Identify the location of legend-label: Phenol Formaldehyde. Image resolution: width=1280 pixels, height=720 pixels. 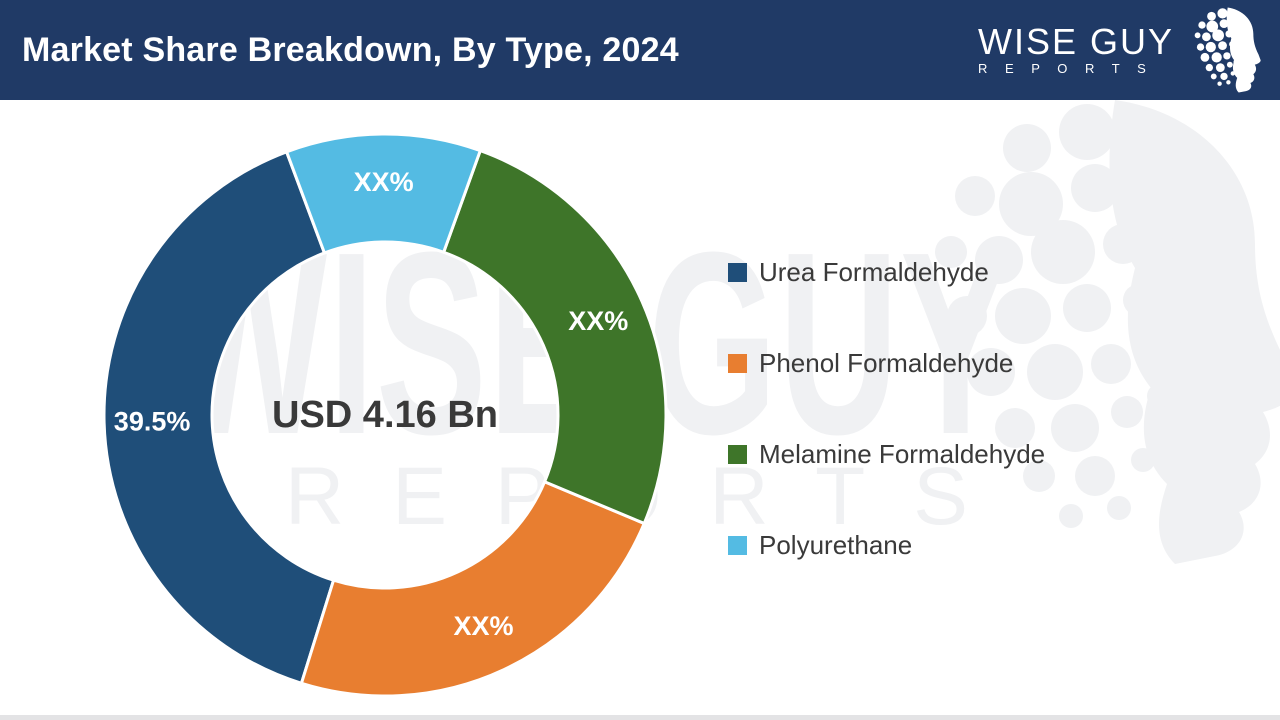
(886, 362).